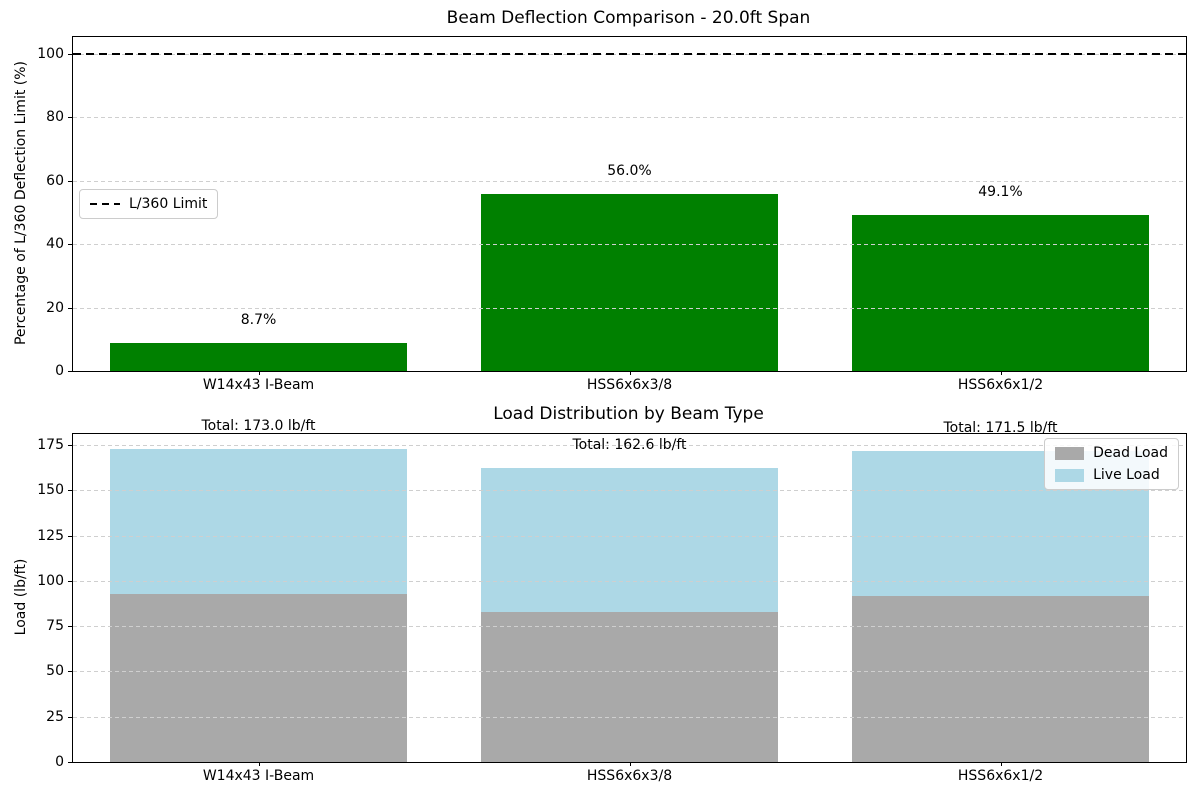  Describe the element at coordinates (168, 204) in the screenshot. I see `legend-label: L/360 Limit` at that location.